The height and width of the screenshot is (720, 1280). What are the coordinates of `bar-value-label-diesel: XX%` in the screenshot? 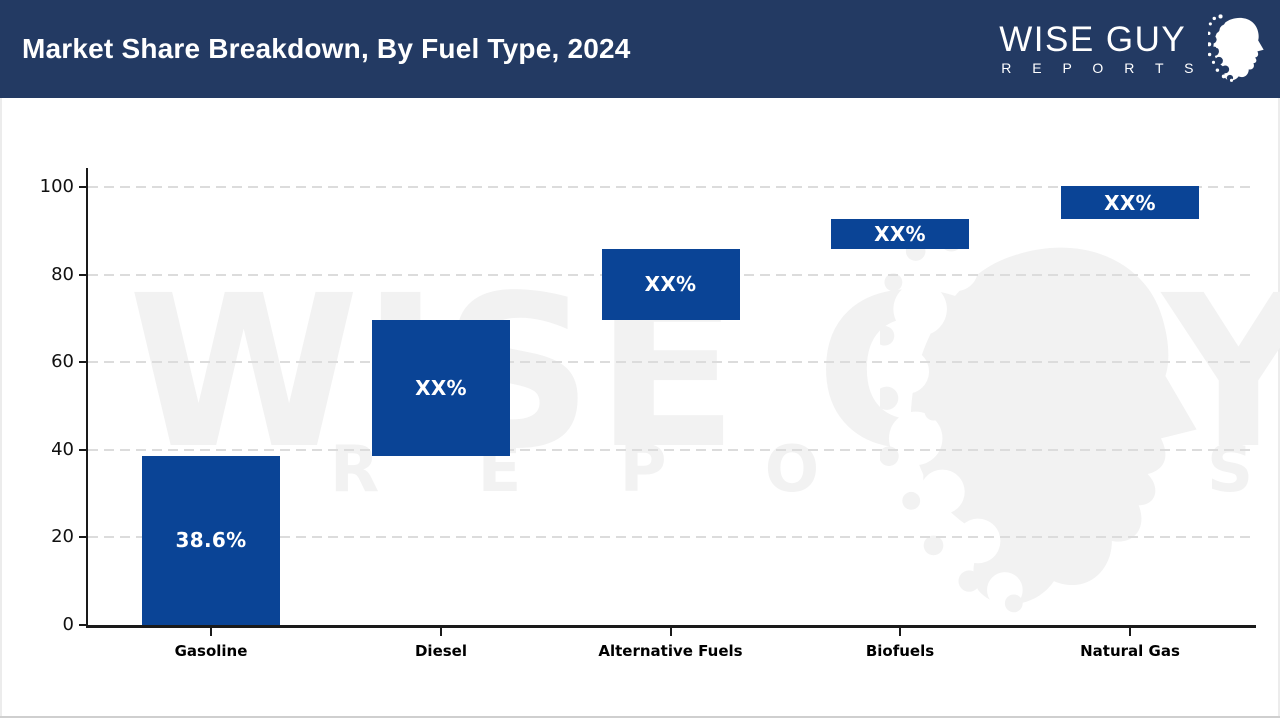 It's located at (441, 387).